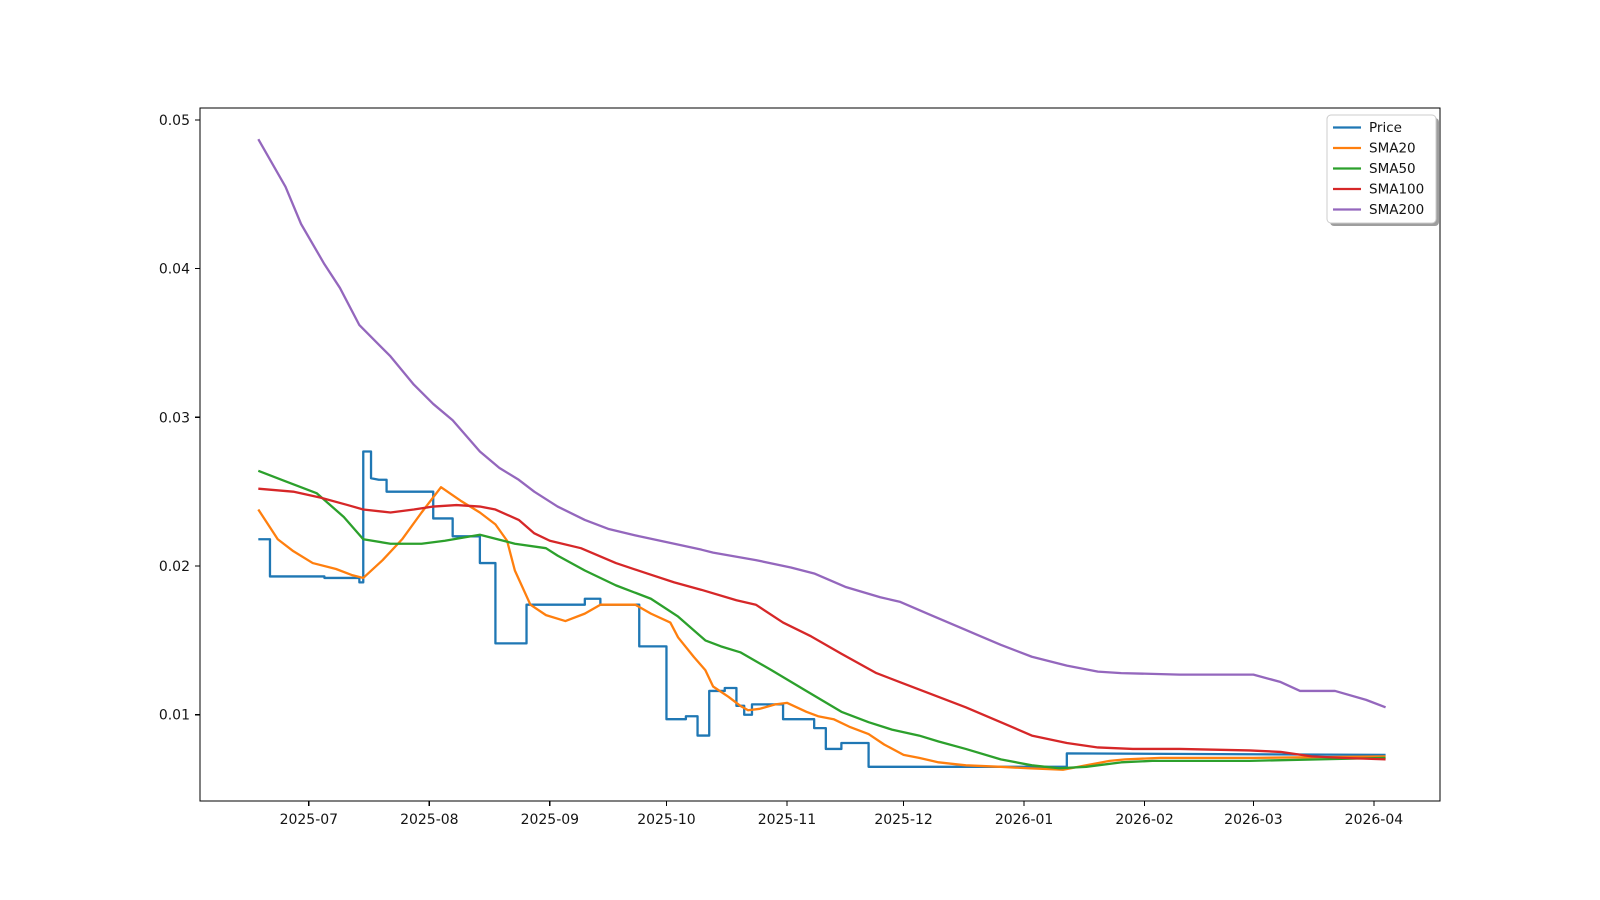 Image resolution: width=1600 pixels, height=900 pixels. Describe the element at coordinates (550, 820) in the screenshot. I see `x-tick-label: 2025-09` at that location.